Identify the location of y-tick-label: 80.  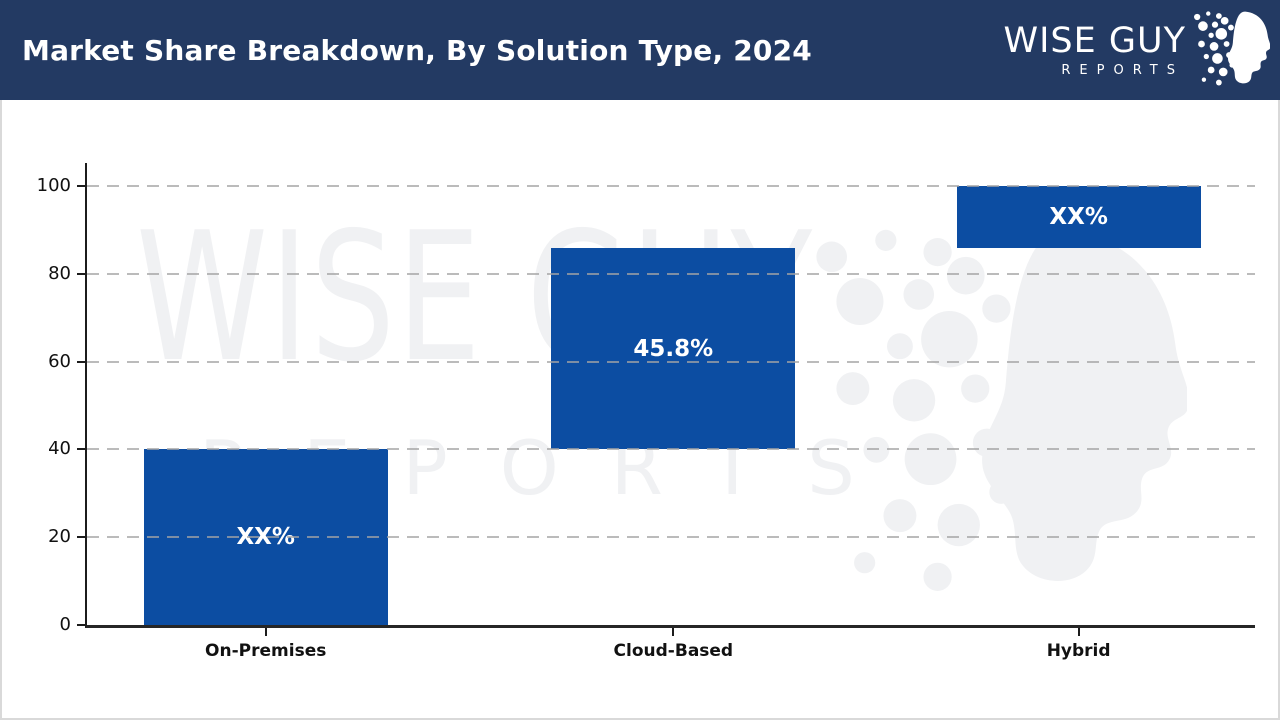
(59, 273).